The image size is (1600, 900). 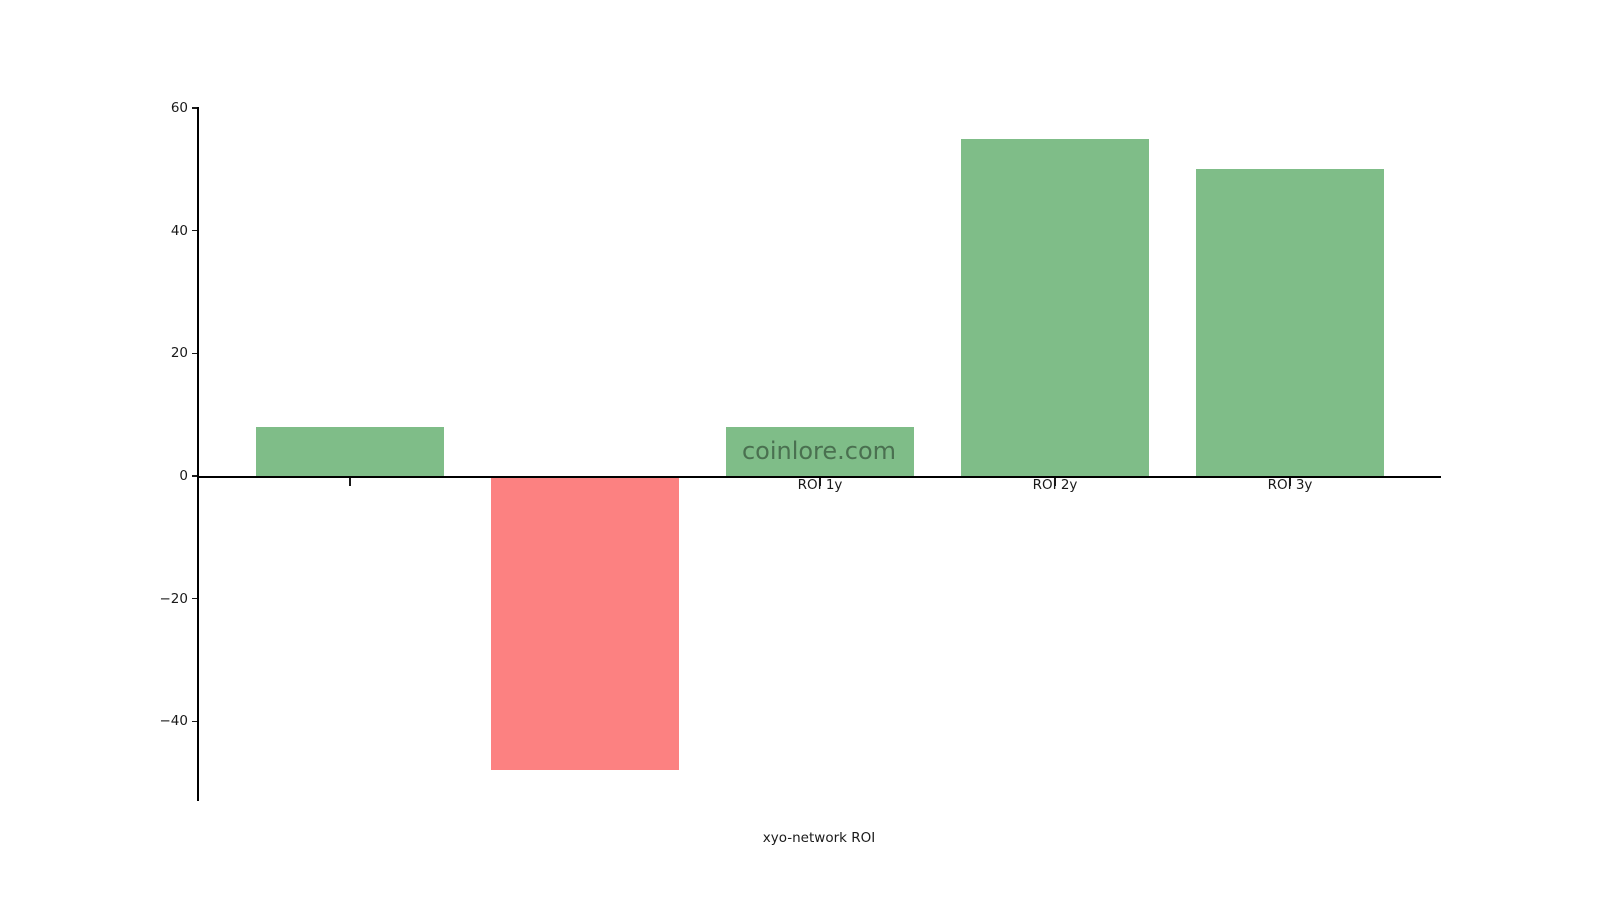 I want to click on x-axis-line, so click(x=819, y=477).